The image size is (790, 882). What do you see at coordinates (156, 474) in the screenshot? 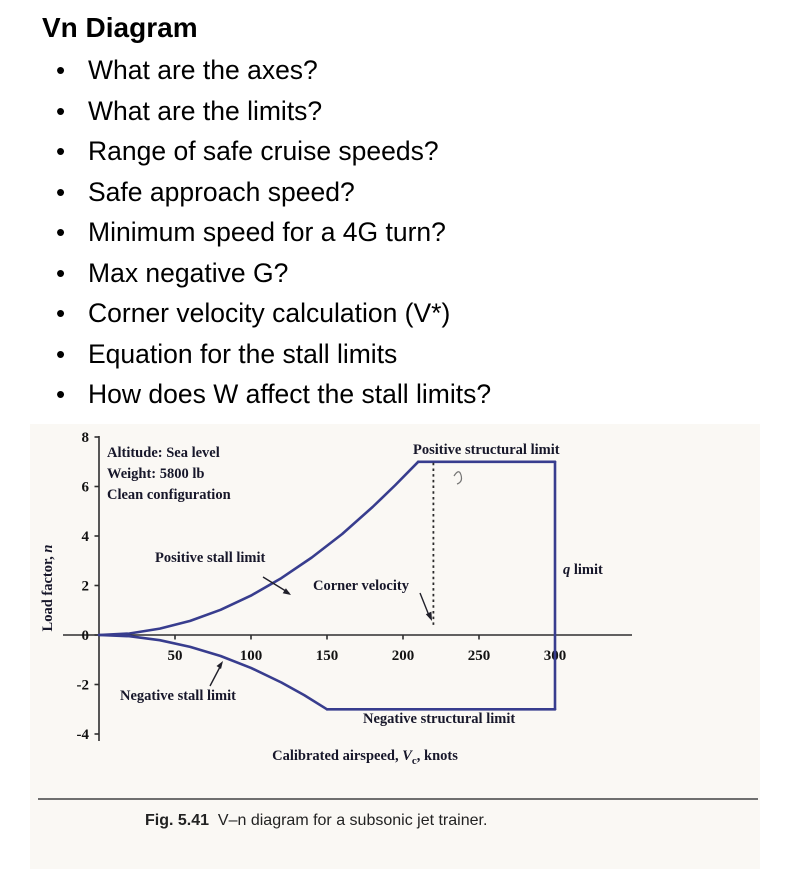
I see `condition-line: Weight: 5800 lb` at bounding box center [156, 474].